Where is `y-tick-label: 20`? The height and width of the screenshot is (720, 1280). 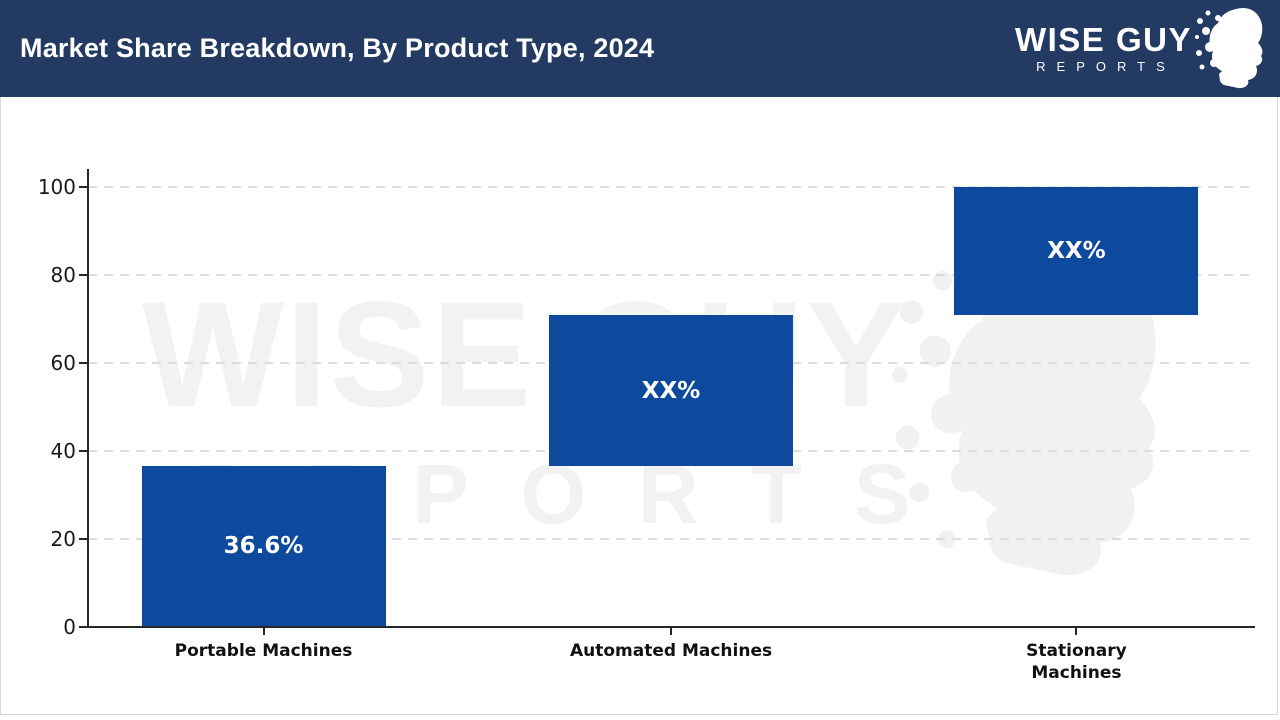 y-tick-label: 20 is located at coordinates (63, 539).